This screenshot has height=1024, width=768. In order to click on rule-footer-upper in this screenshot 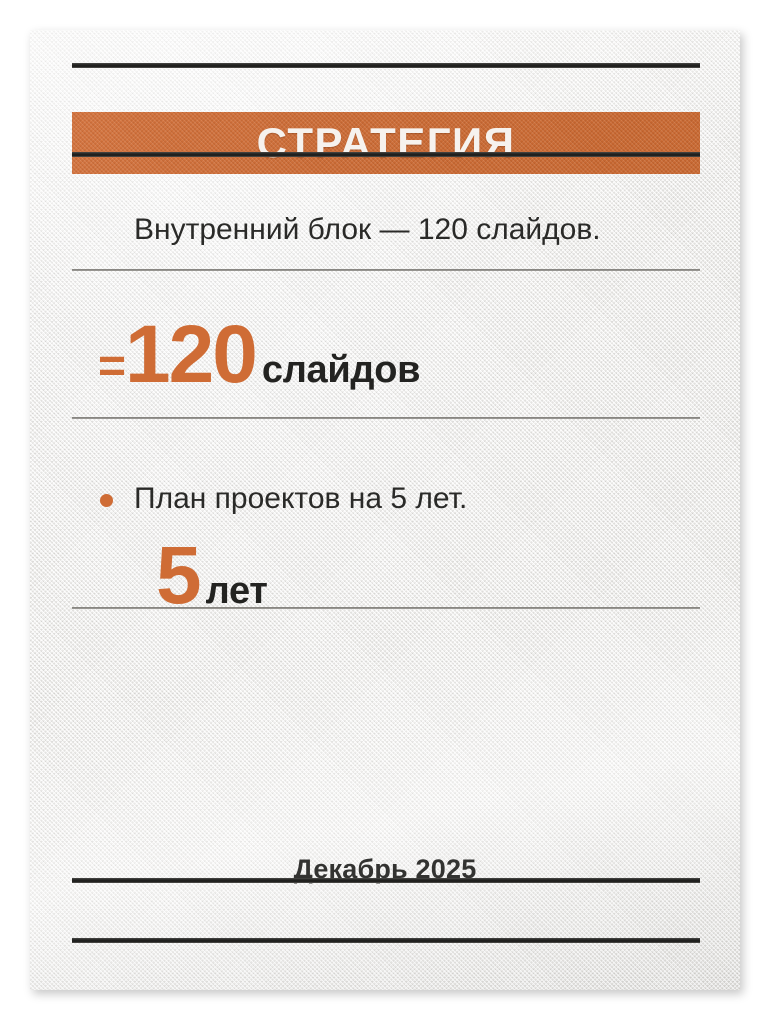, I will do `click(386, 880)`.